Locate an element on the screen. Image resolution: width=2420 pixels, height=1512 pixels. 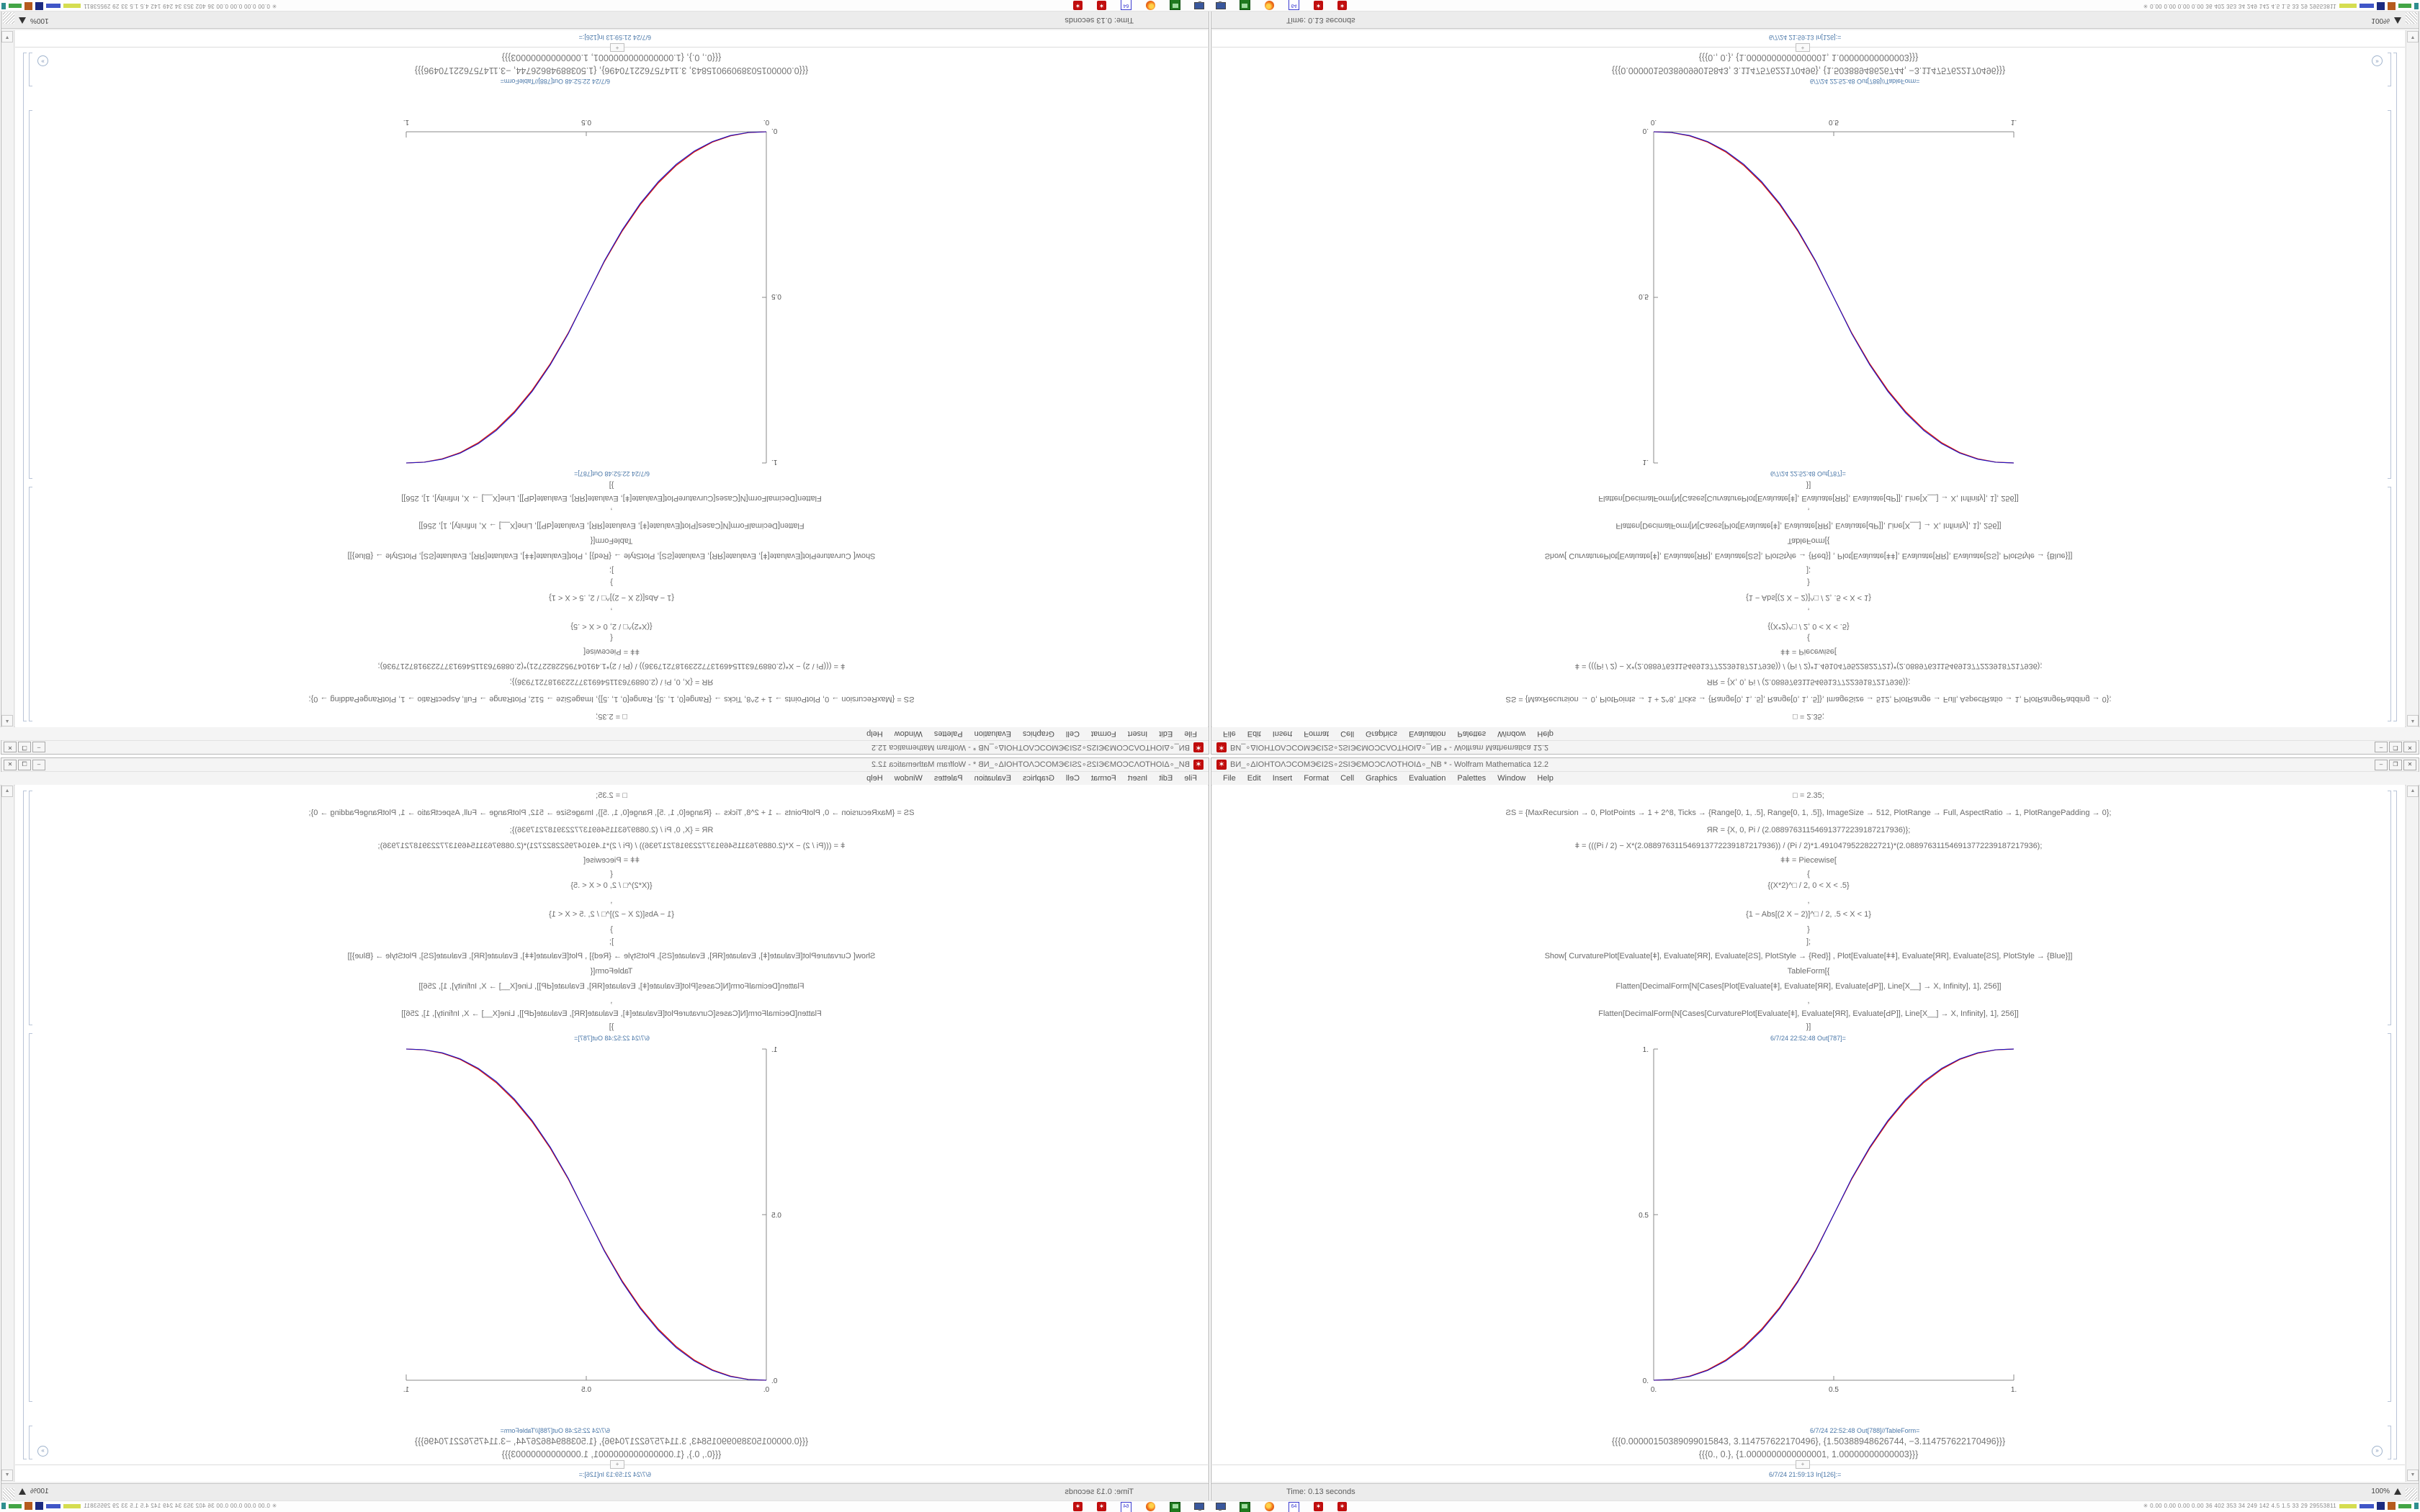
code-line: □ = 2.35; is located at coordinates (611, 795).